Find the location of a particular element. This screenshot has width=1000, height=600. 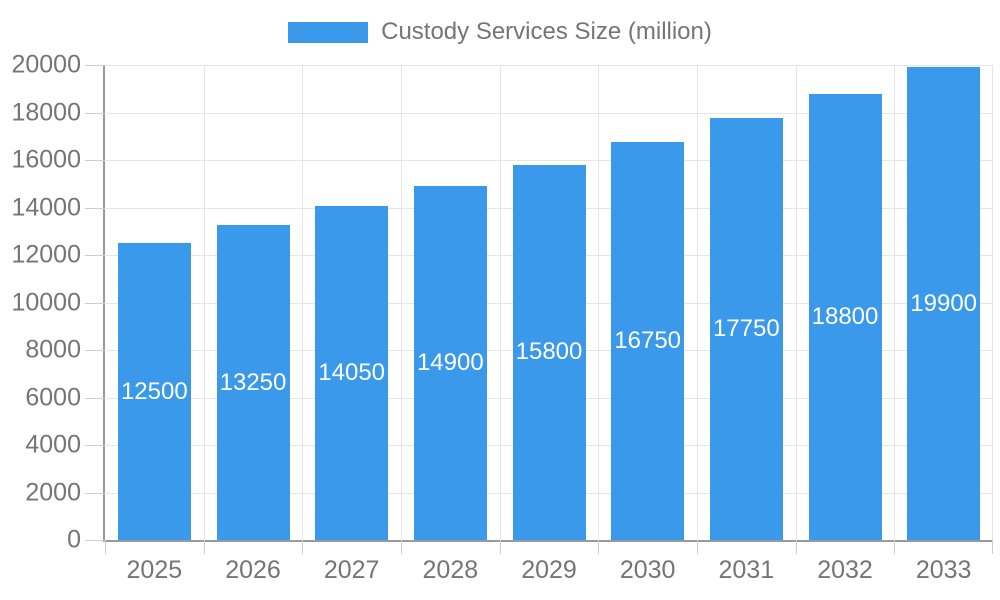

x-axis-label: 2032 is located at coordinates (845, 570).